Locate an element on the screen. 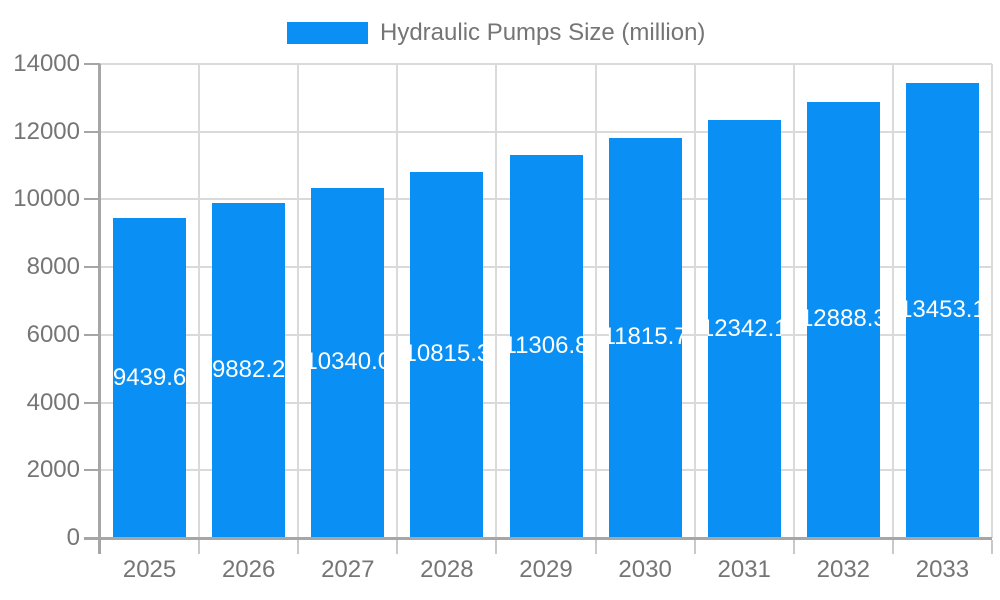 This screenshot has width=1000, height=600. x-axis-label: 2026 is located at coordinates (248, 569).